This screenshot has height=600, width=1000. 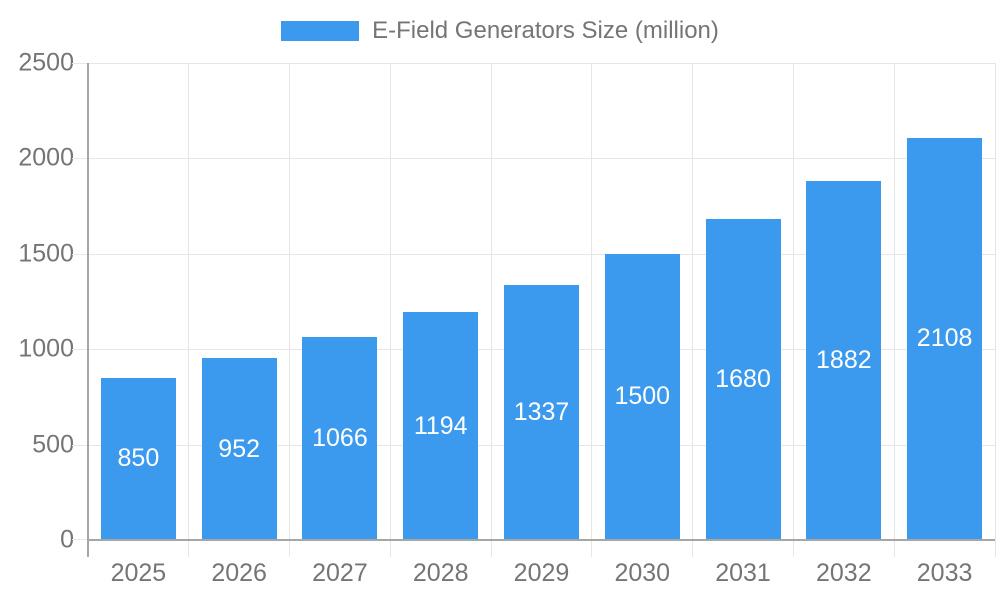 What do you see at coordinates (340, 573) in the screenshot?
I see `x-tick-label-2027: 2027` at bounding box center [340, 573].